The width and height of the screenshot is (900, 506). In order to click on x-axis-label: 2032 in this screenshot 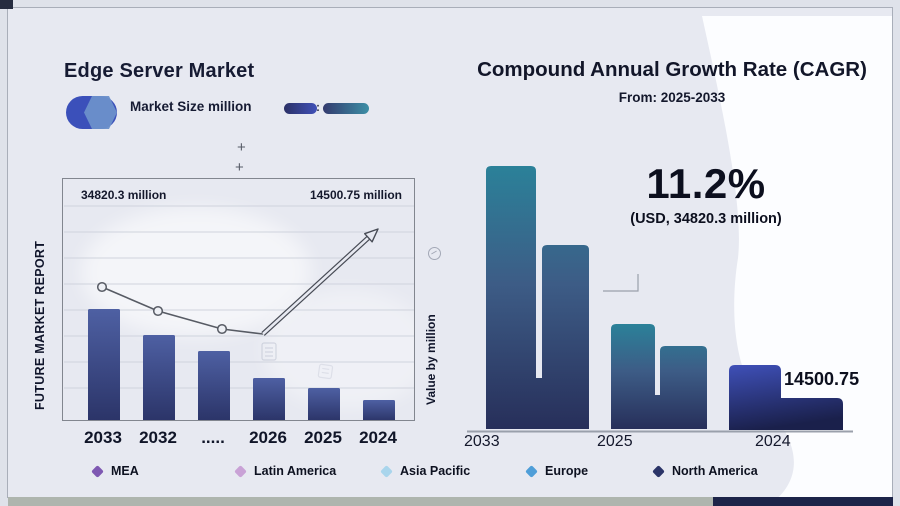, I will do `click(158, 437)`.